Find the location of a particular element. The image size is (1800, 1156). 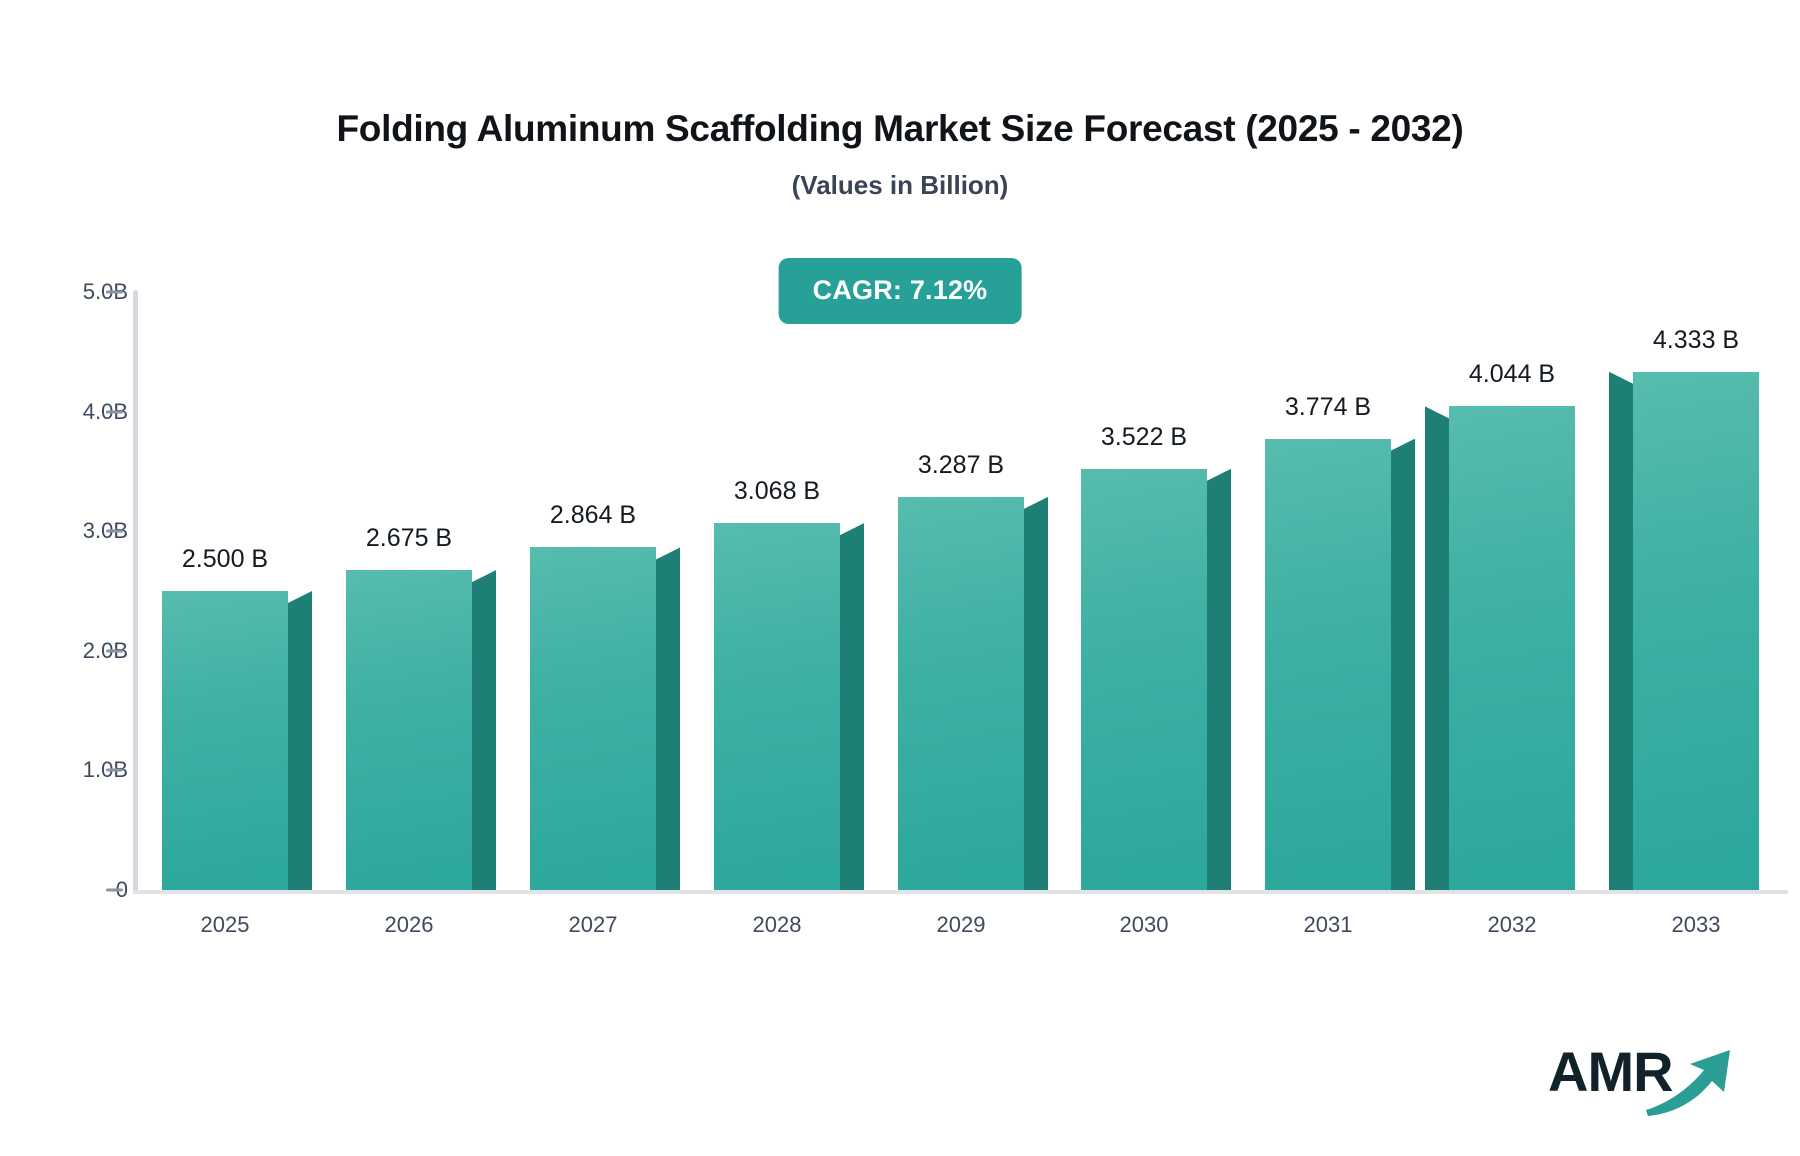

bar-value-label: 2.864 B is located at coordinates (593, 515).